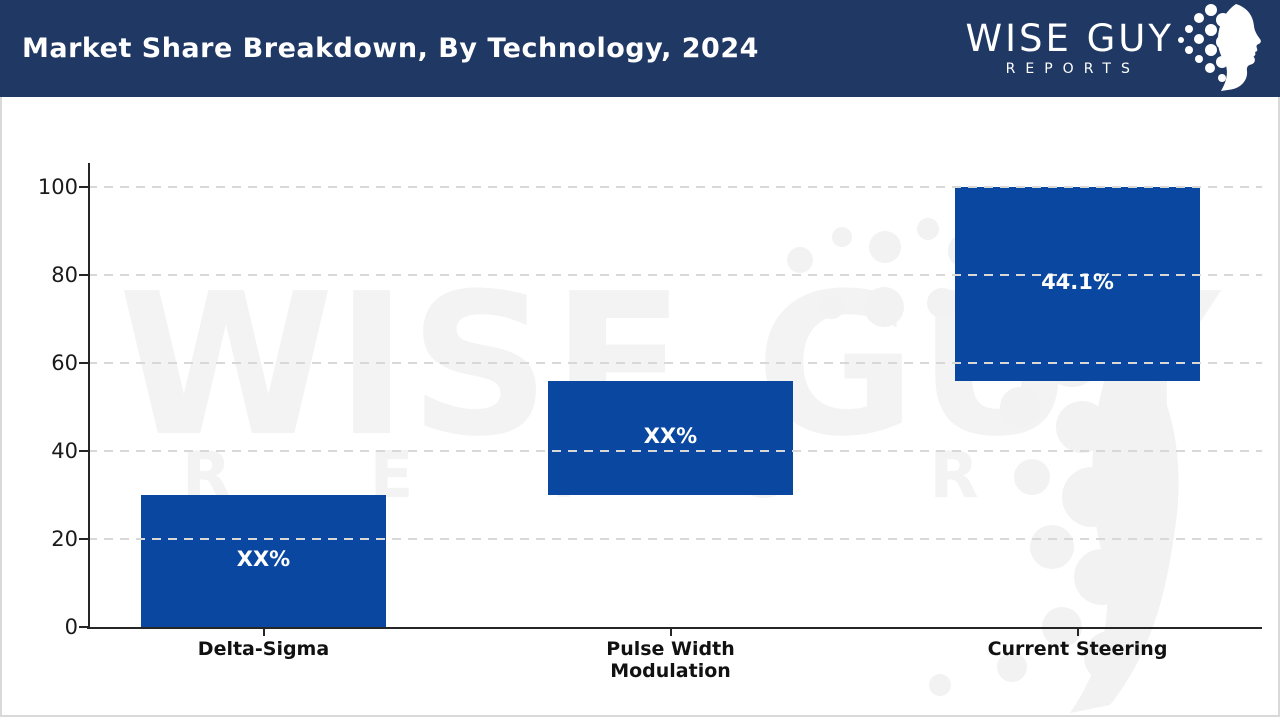 The width and height of the screenshot is (1280, 720). I want to click on card-border-bottom, so click(640, 716).